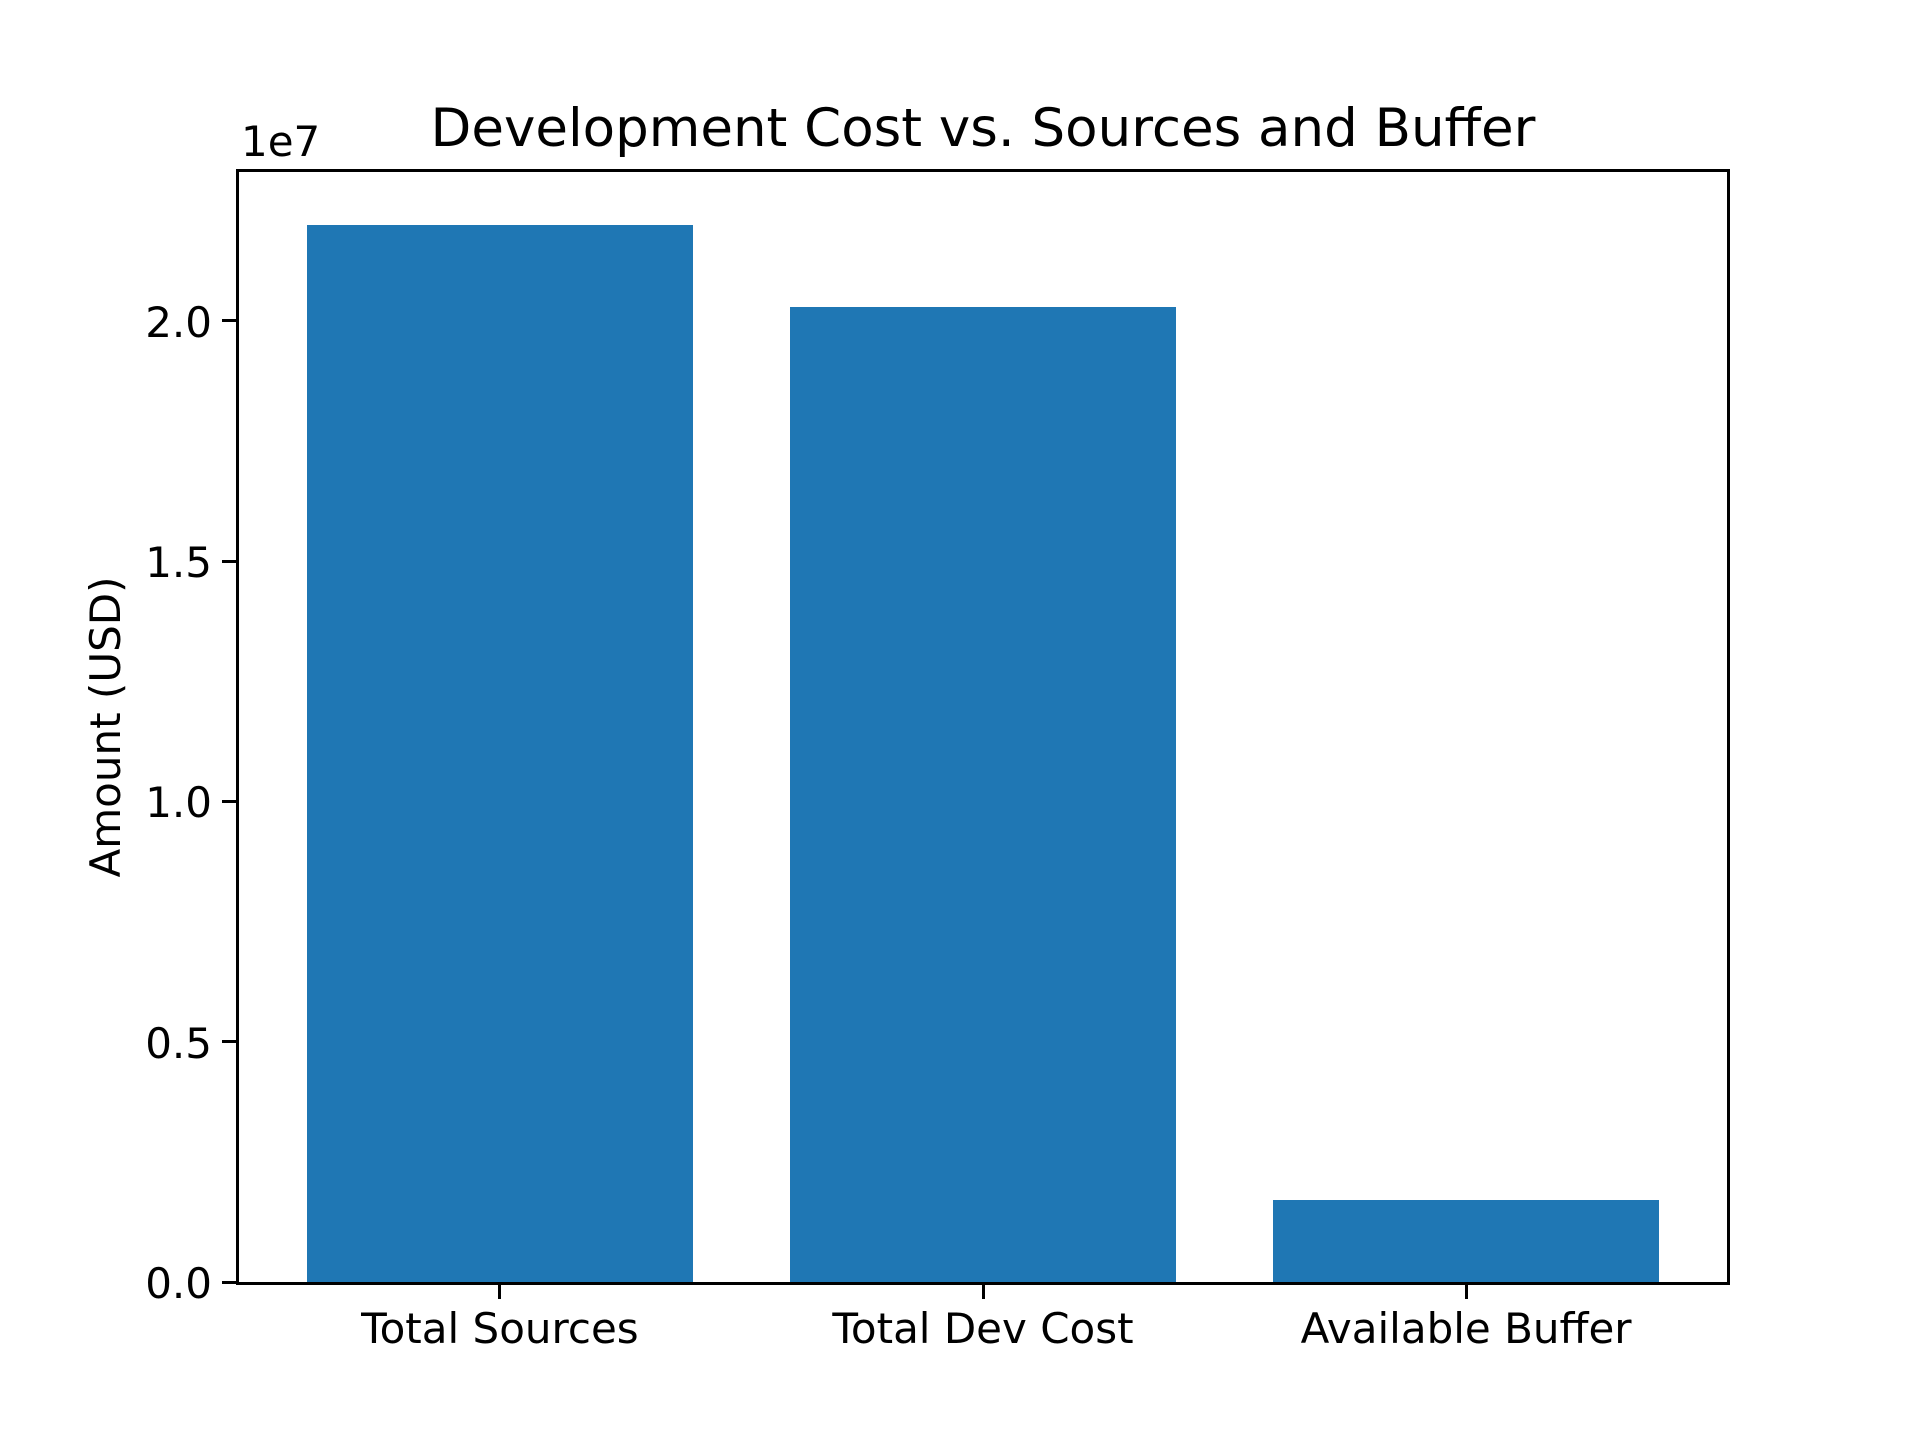 The image size is (1920, 1440). Describe the element at coordinates (281, 141) in the screenshot. I see `y-axis-offset-label: 1e7` at that location.